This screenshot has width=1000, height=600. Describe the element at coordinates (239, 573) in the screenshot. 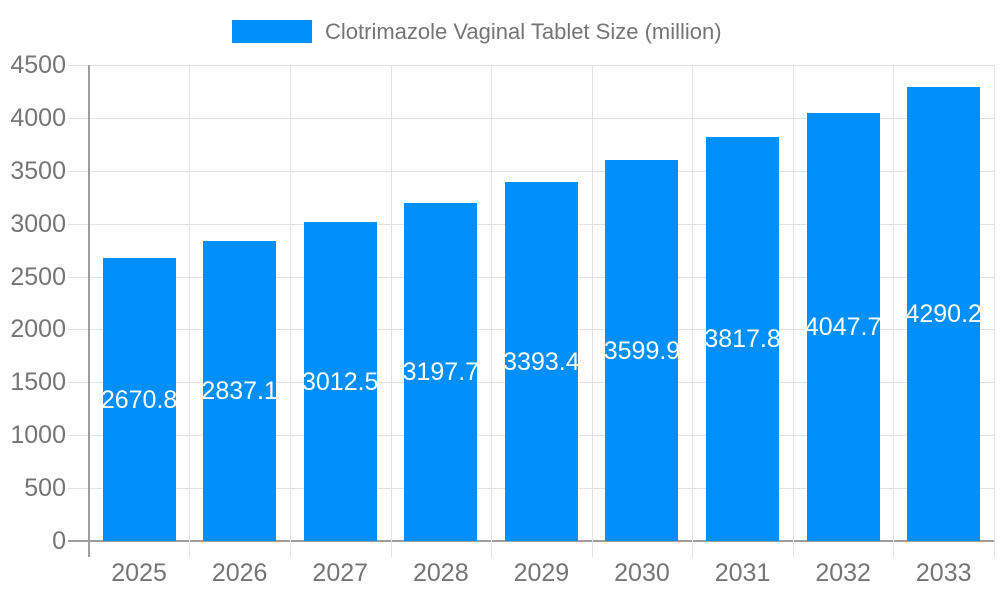

I see `x-axis-tick-label: 2026` at that location.